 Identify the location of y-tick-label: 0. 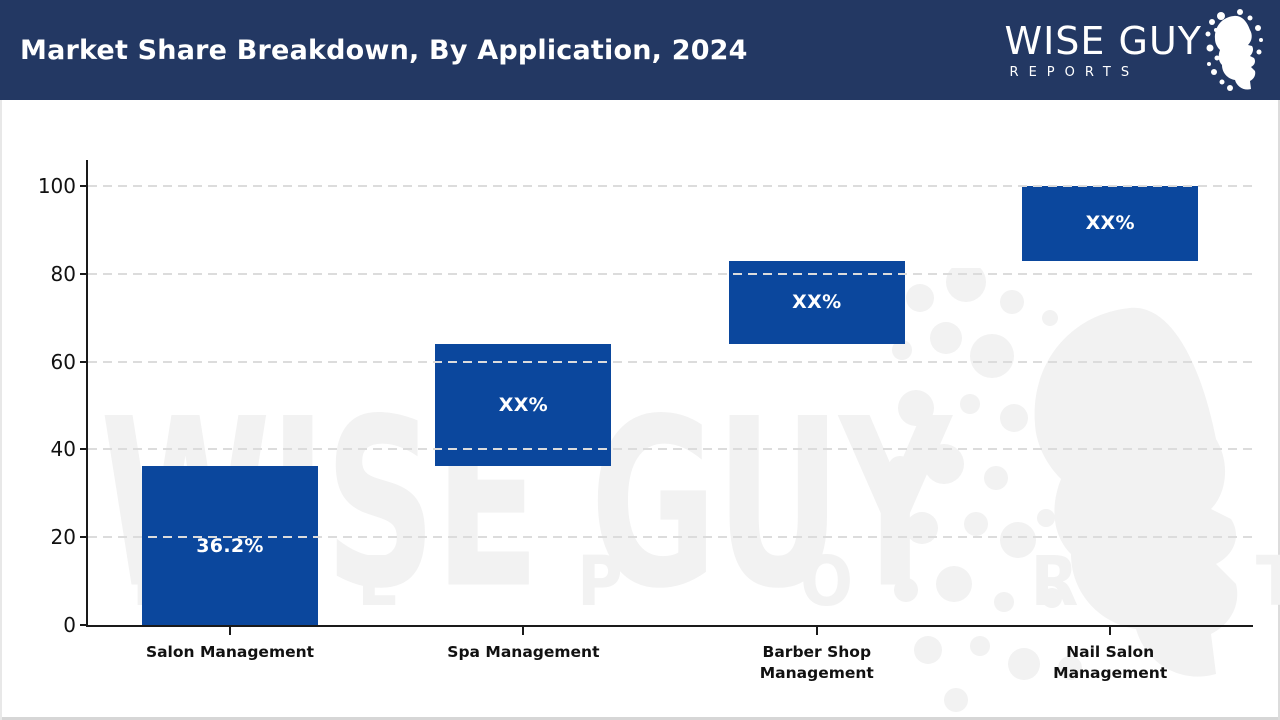
(69, 625).